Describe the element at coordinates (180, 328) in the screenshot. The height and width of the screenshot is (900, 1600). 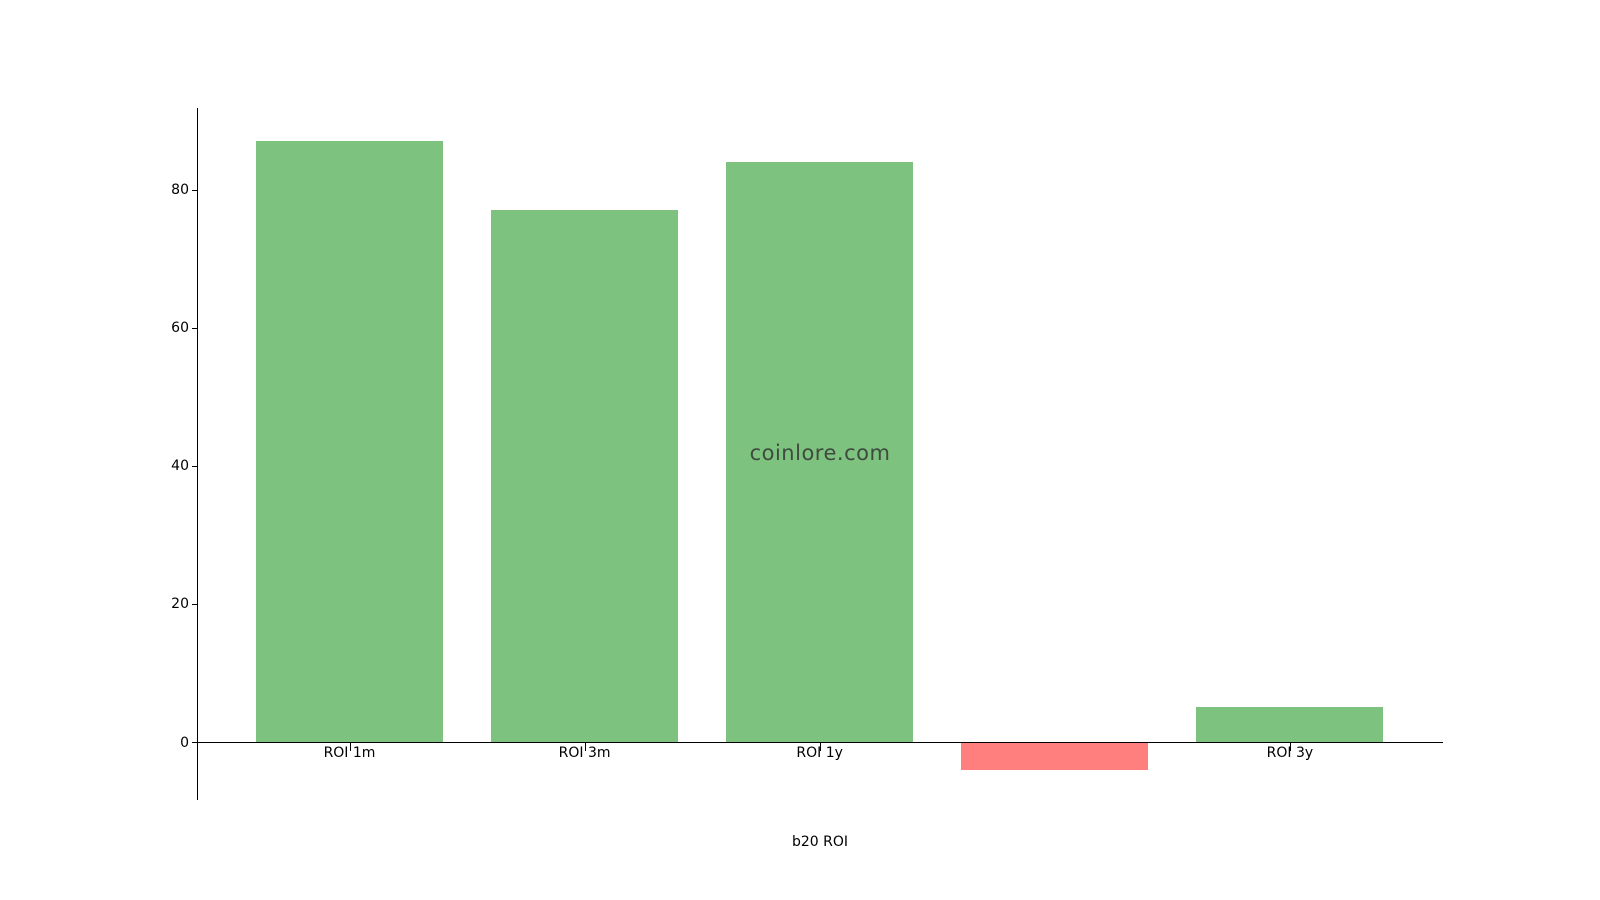
I see `y-tick-label-3: 60` at that location.